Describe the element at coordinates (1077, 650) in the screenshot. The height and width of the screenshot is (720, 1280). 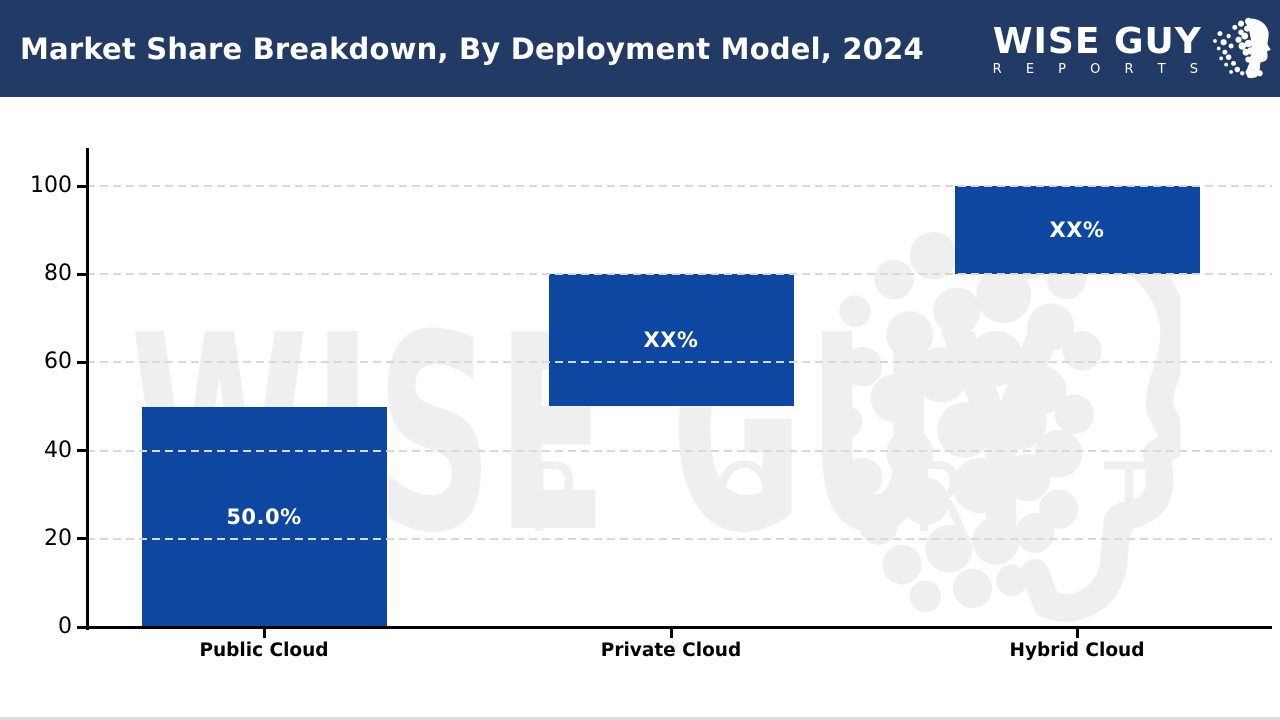
I see `x-tick-label: Hybrid Cloud` at that location.